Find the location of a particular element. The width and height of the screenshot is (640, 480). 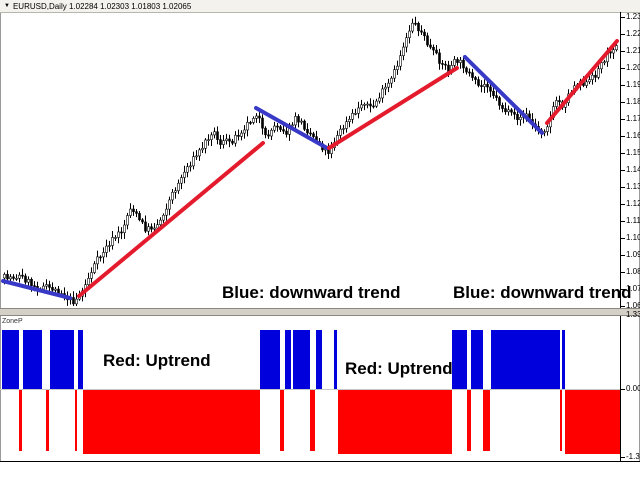

indicator-axis-label: 0.00 is located at coordinates (633, 388).